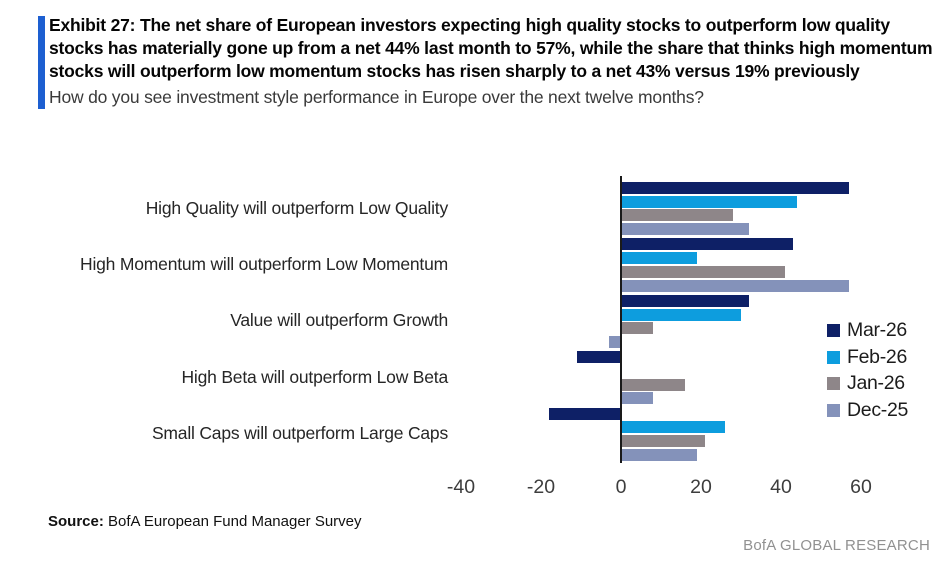 The height and width of the screenshot is (566, 948). What do you see at coordinates (621, 319) in the screenshot?
I see `x-axis-zero-line` at bounding box center [621, 319].